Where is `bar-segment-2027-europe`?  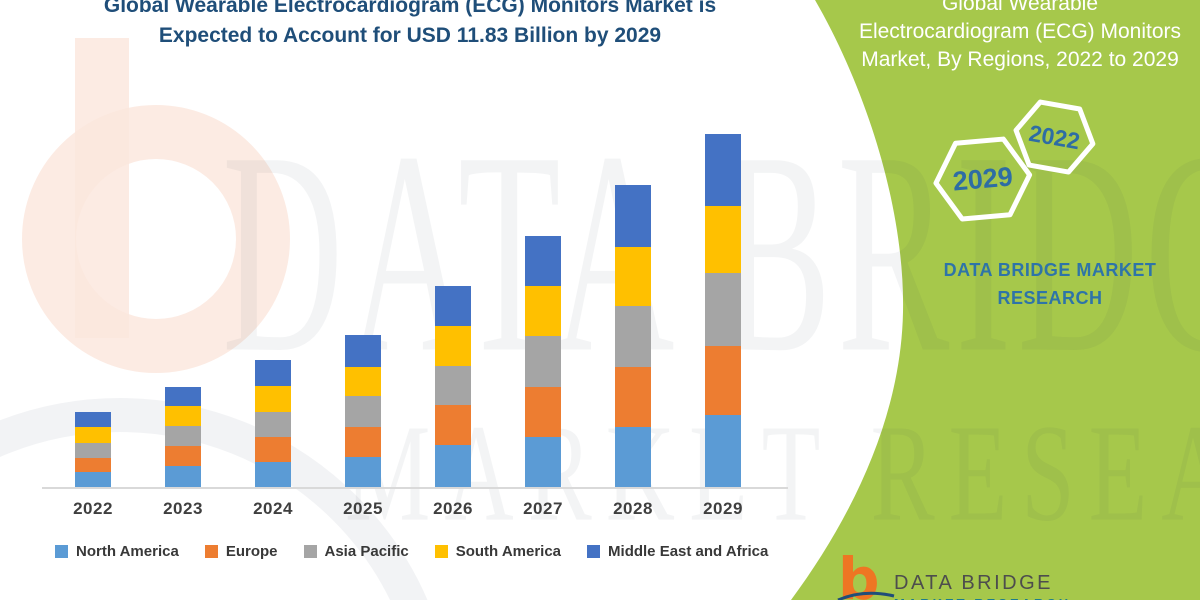
bar-segment-2027-europe is located at coordinates (543, 411).